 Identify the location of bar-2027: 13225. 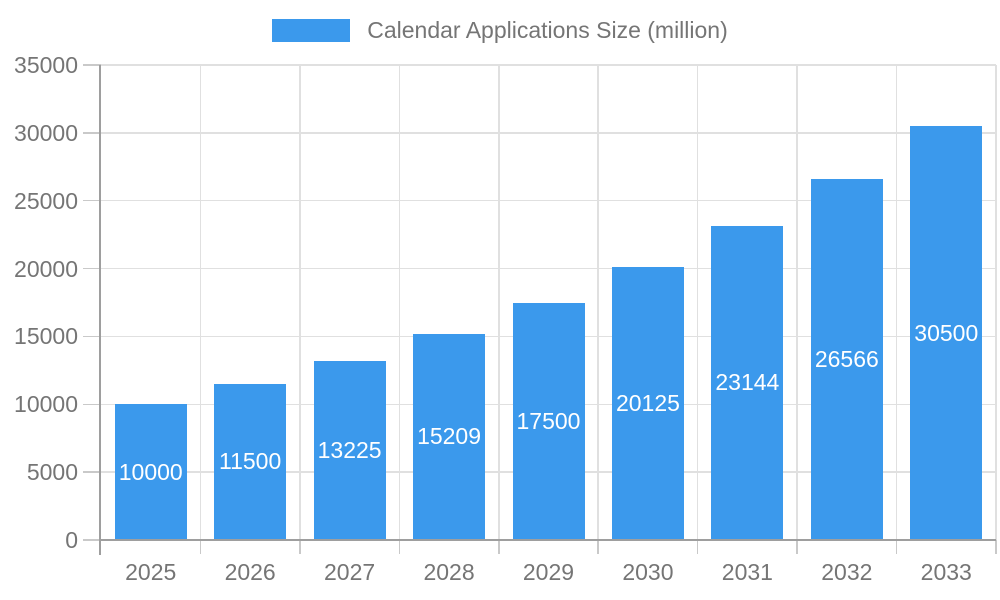
(349, 450).